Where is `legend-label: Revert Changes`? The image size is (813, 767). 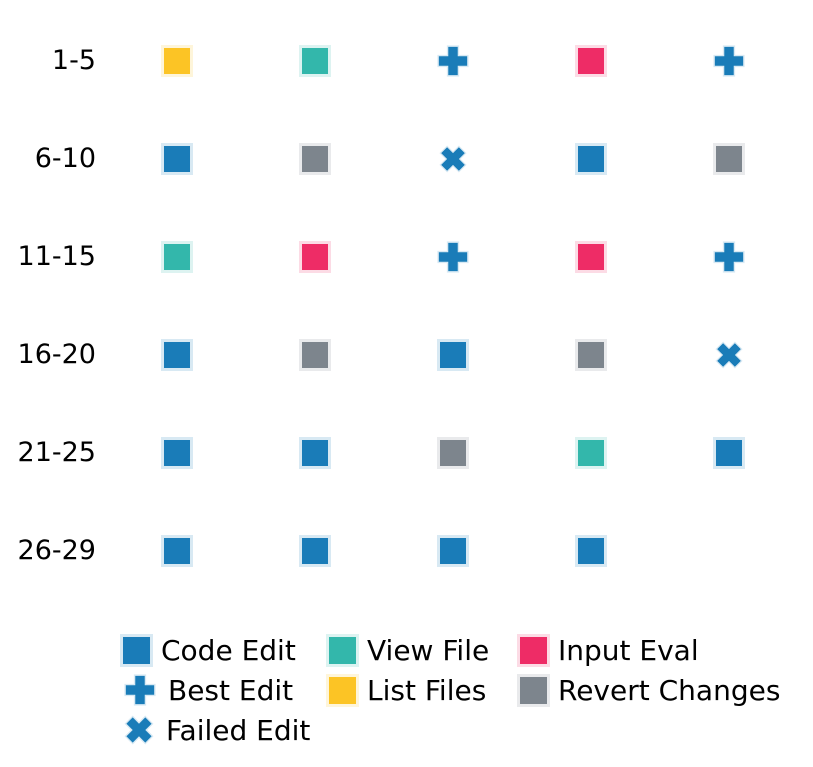 legend-label: Revert Changes is located at coordinates (669, 690).